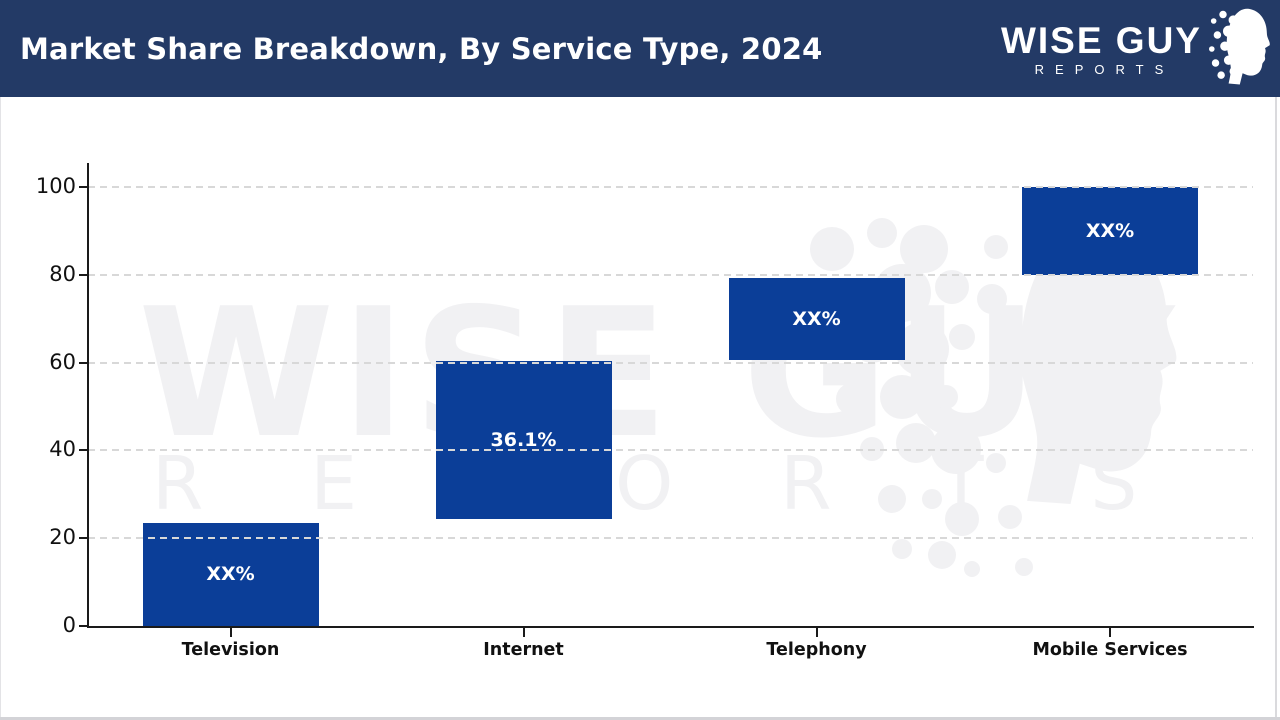 This screenshot has height=720, width=1280. I want to click on chart-bar-mobile-services, so click(1110, 231).